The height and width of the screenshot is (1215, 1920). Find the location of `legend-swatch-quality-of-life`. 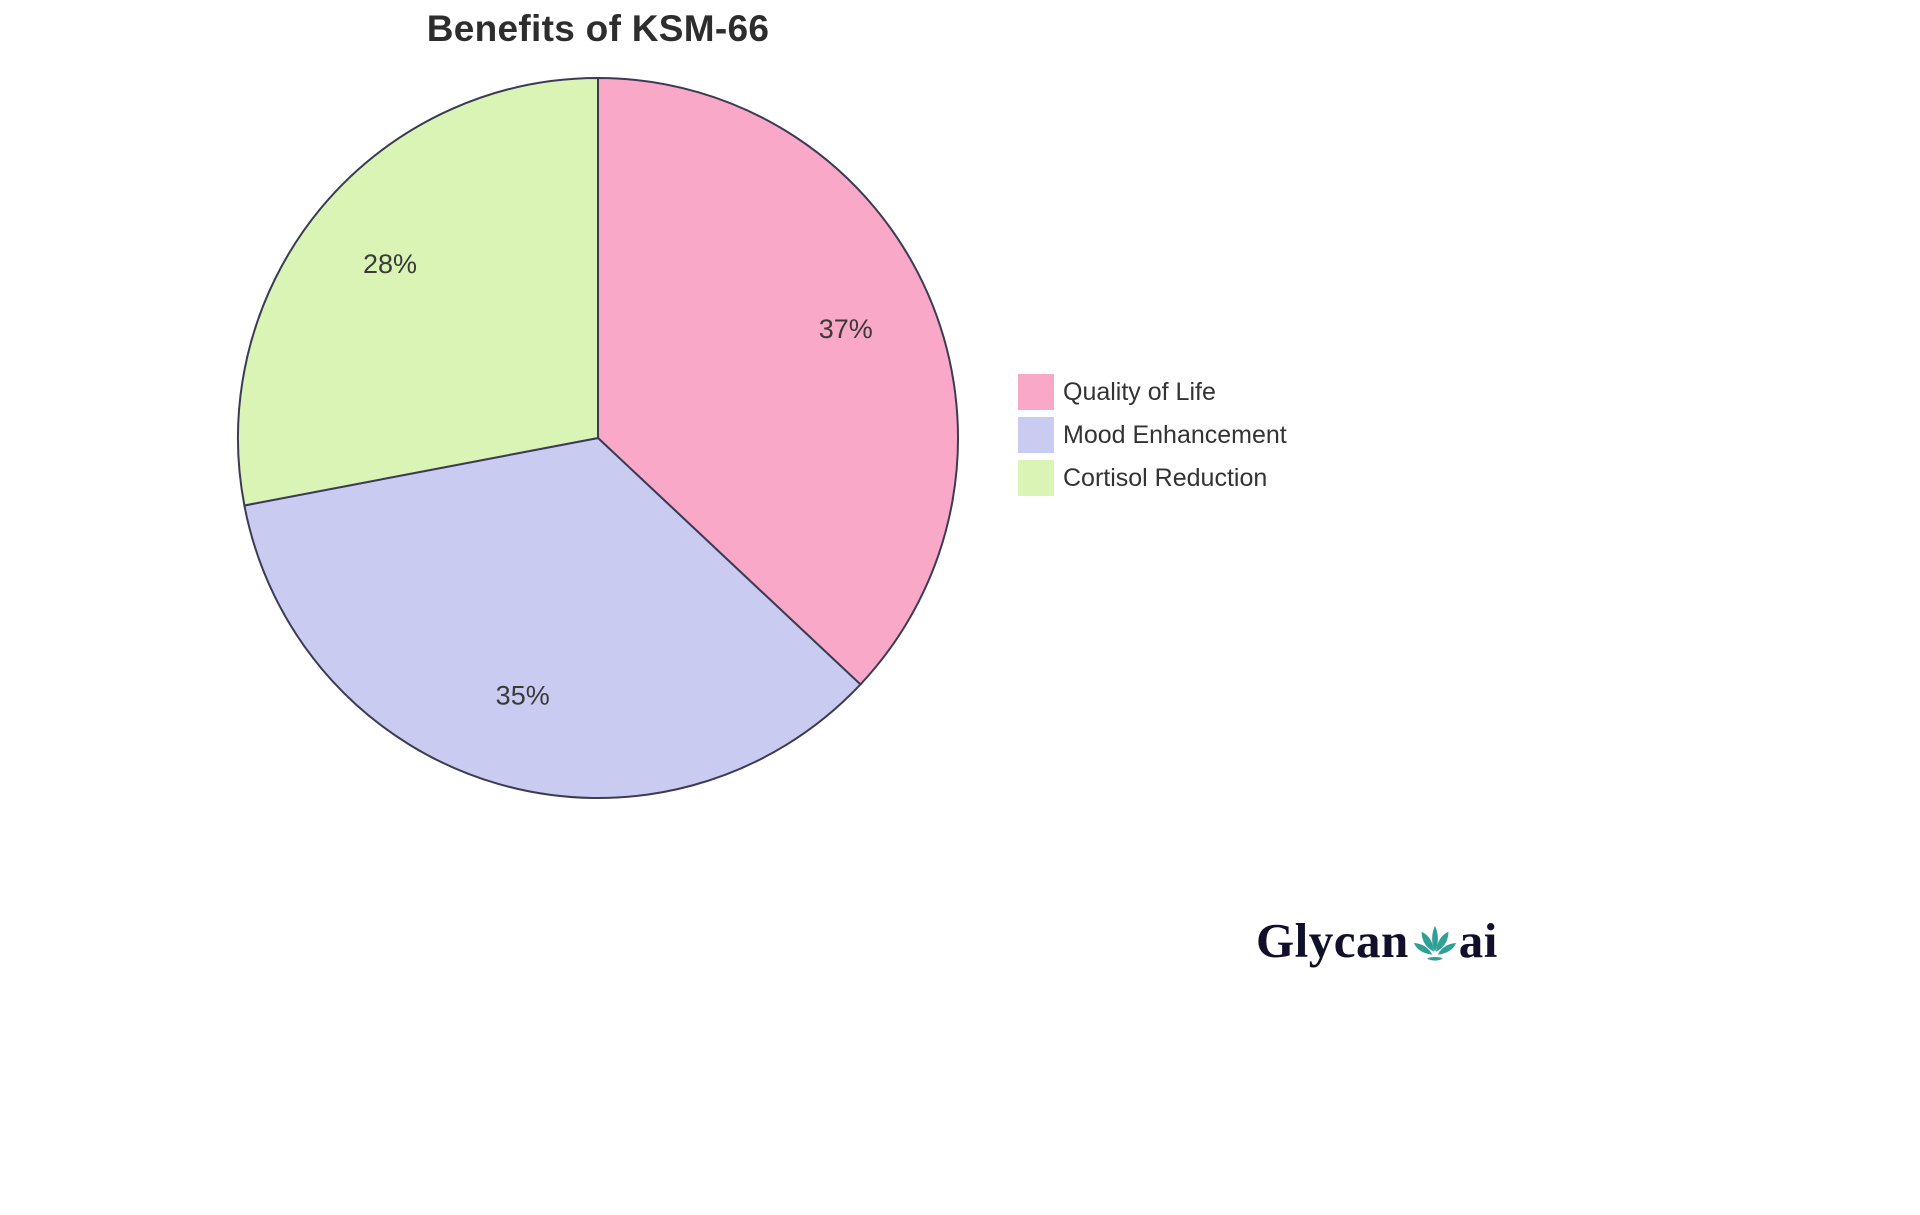

legend-swatch-quality-of-life is located at coordinates (1036, 392).